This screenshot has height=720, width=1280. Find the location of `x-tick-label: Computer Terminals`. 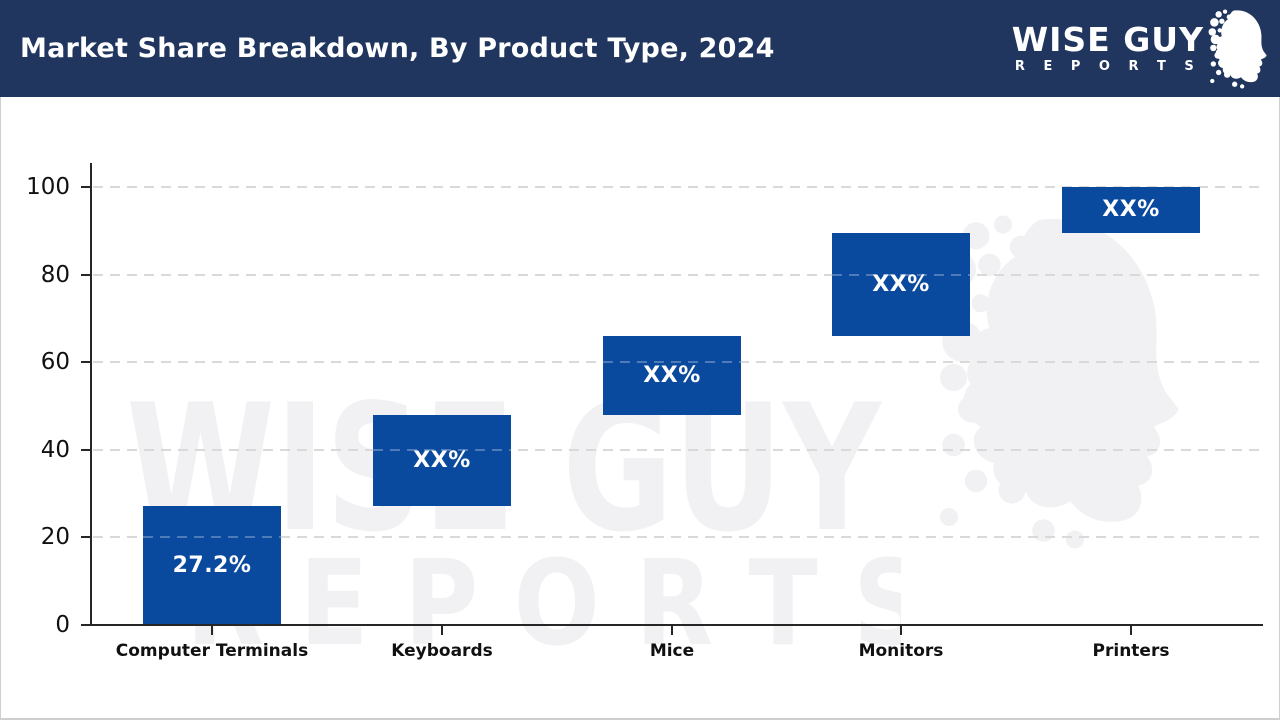

x-tick-label: Computer Terminals is located at coordinates (212, 651).